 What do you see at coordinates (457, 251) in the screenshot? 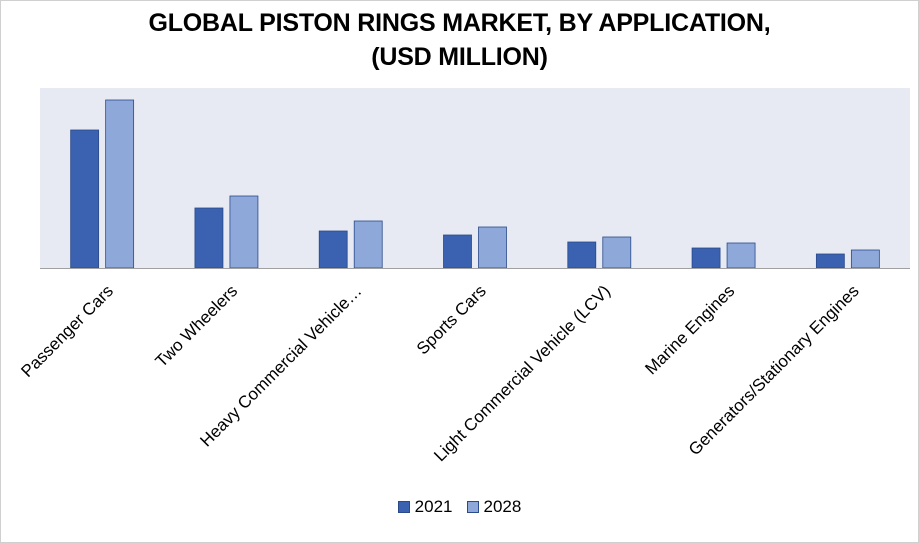
I see `bar-sports-cars-2021` at bounding box center [457, 251].